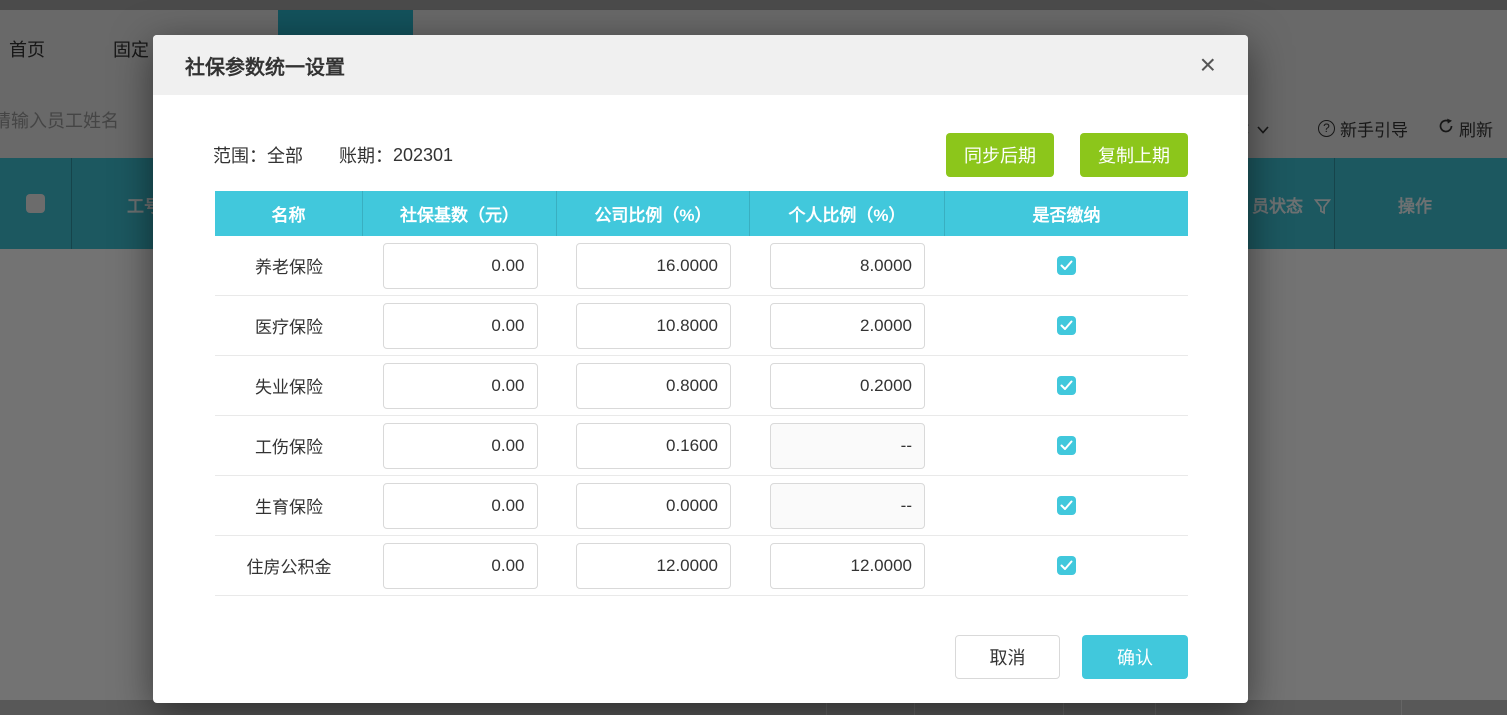  I want to click on dialog-title: 社保参数统一设置, so click(265, 67).